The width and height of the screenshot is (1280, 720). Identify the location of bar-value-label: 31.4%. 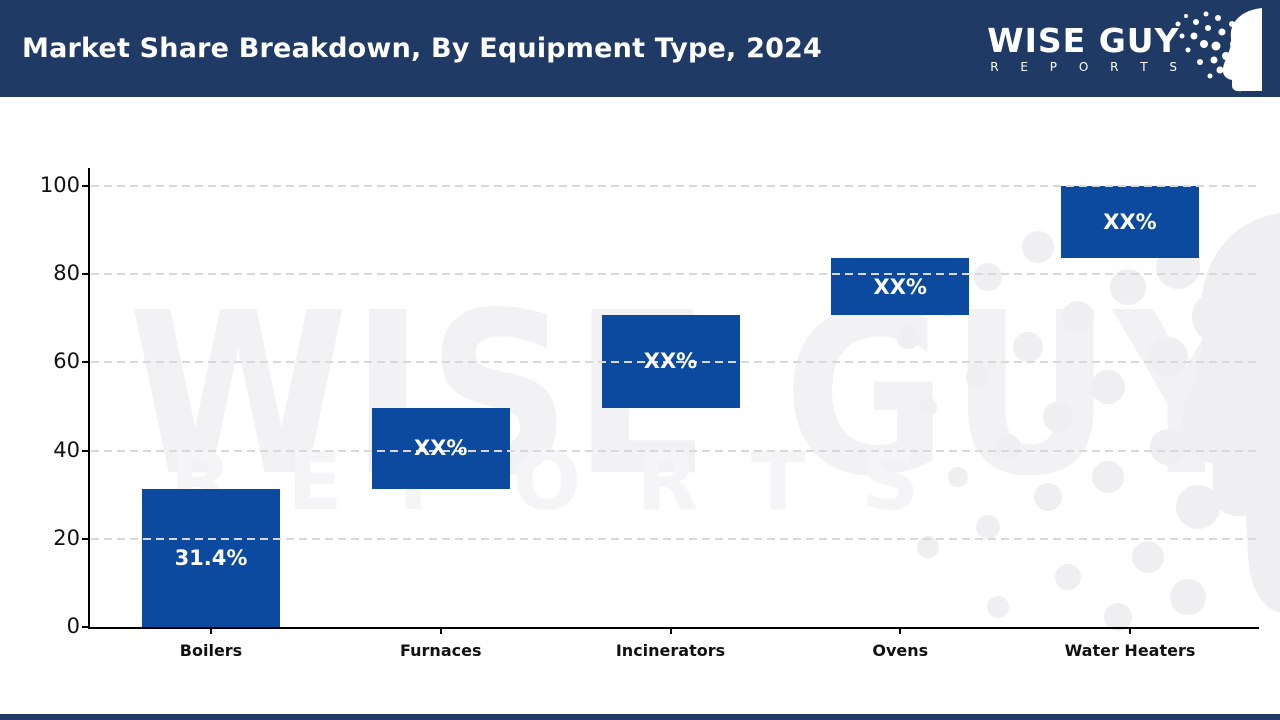
(211, 557).